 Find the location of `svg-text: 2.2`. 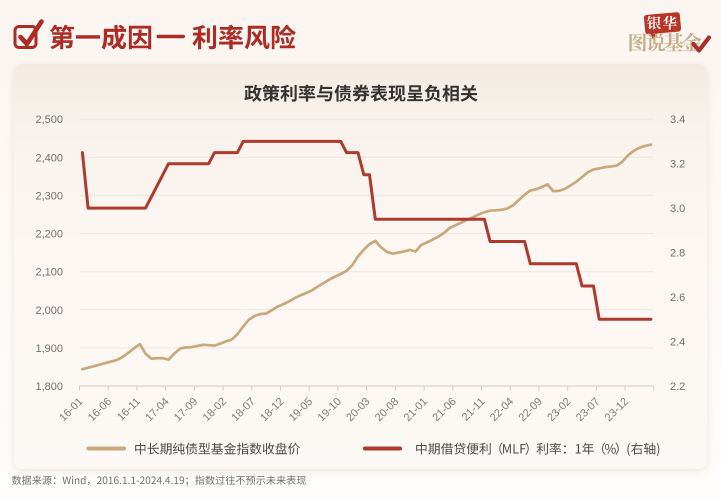

svg-text: 2.2 is located at coordinates (677, 387).